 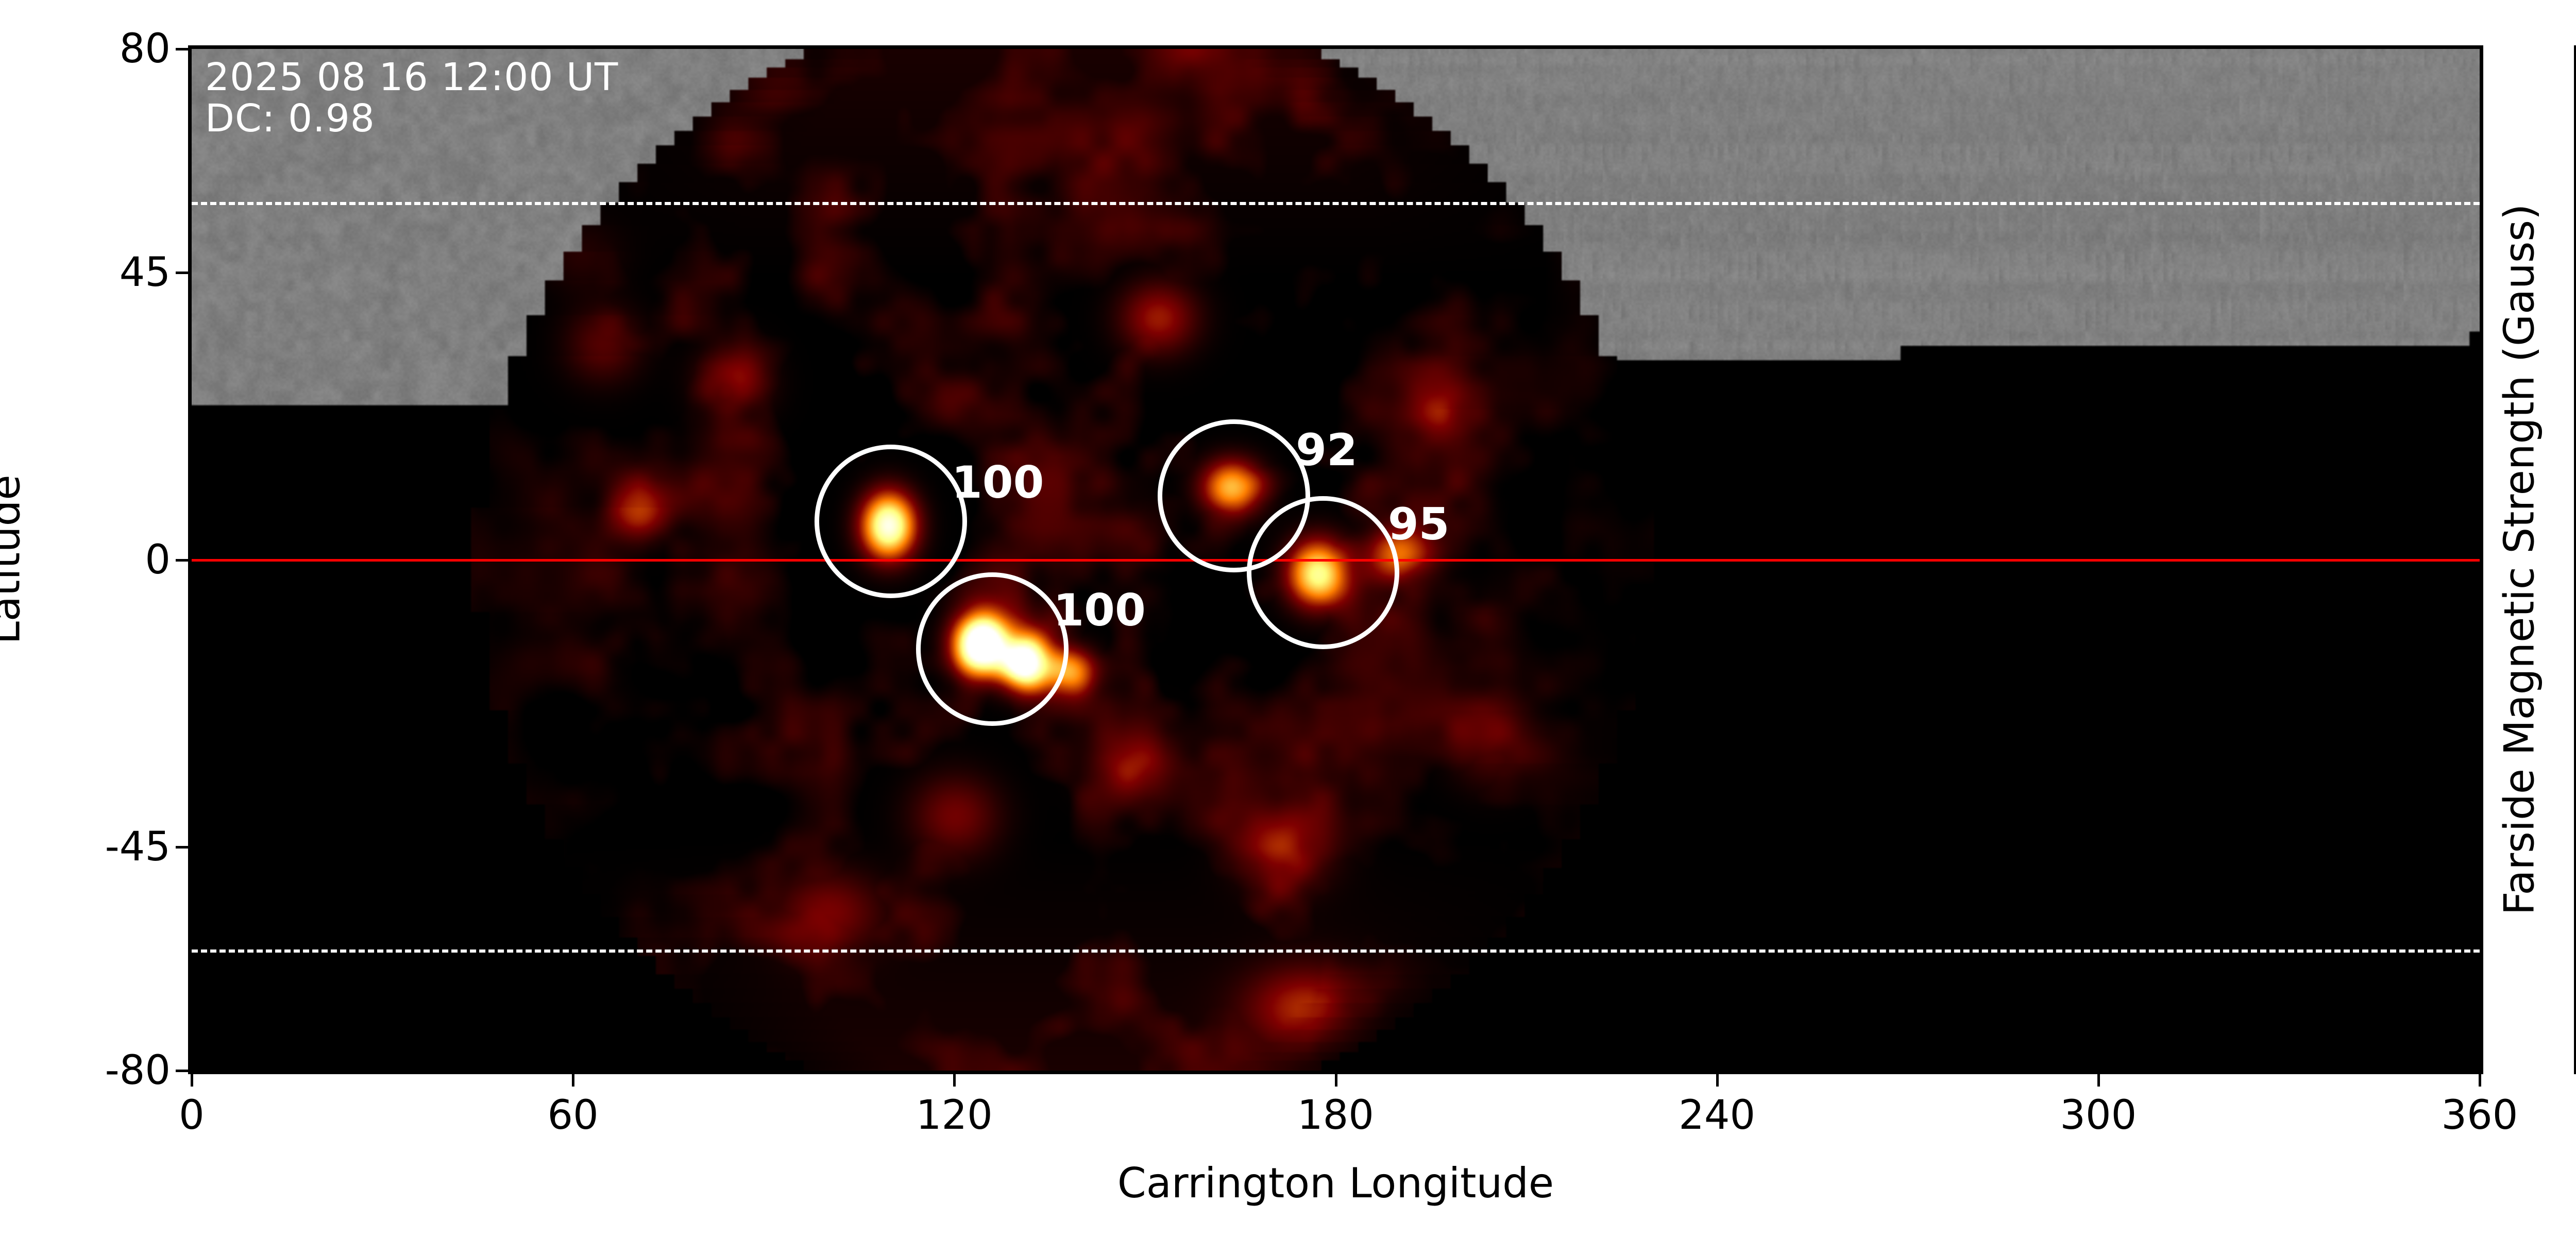 I want to click on x-tick-label: 120, so click(x=954, y=1115).